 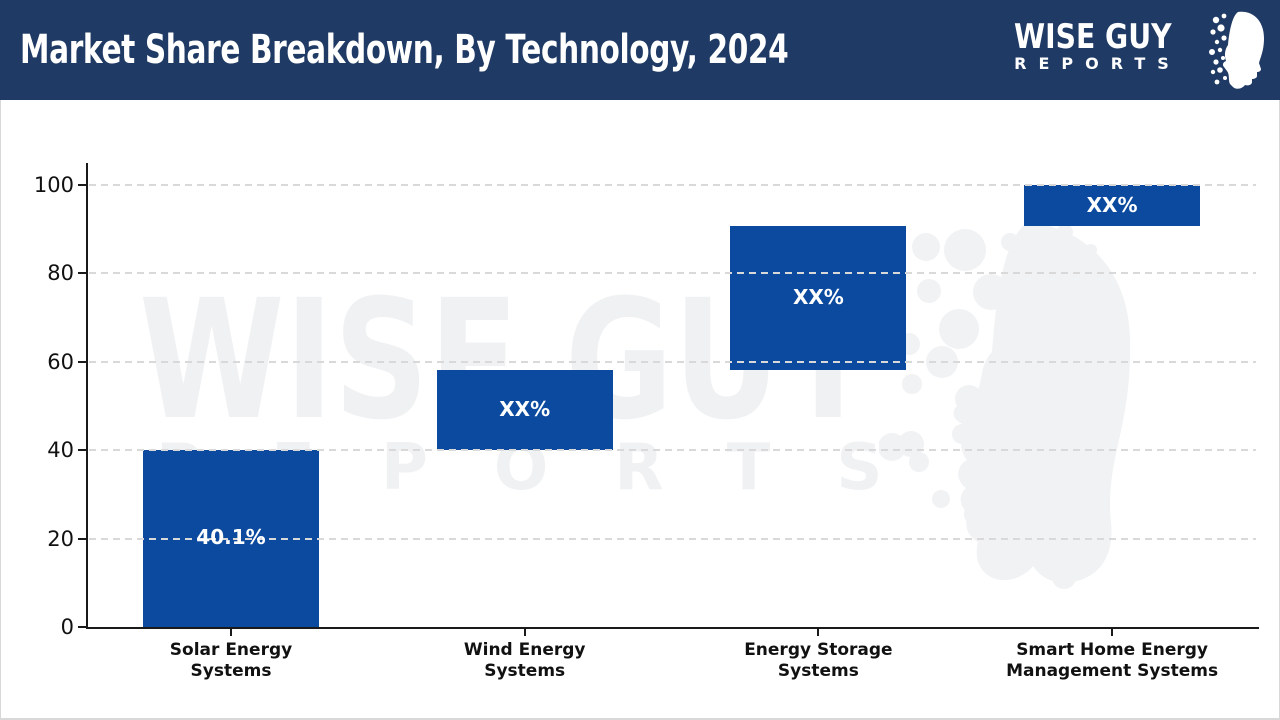 What do you see at coordinates (1112, 660) in the screenshot?
I see `x-category-label: Smart Home Energy Management Systems` at bounding box center [1112, 660].